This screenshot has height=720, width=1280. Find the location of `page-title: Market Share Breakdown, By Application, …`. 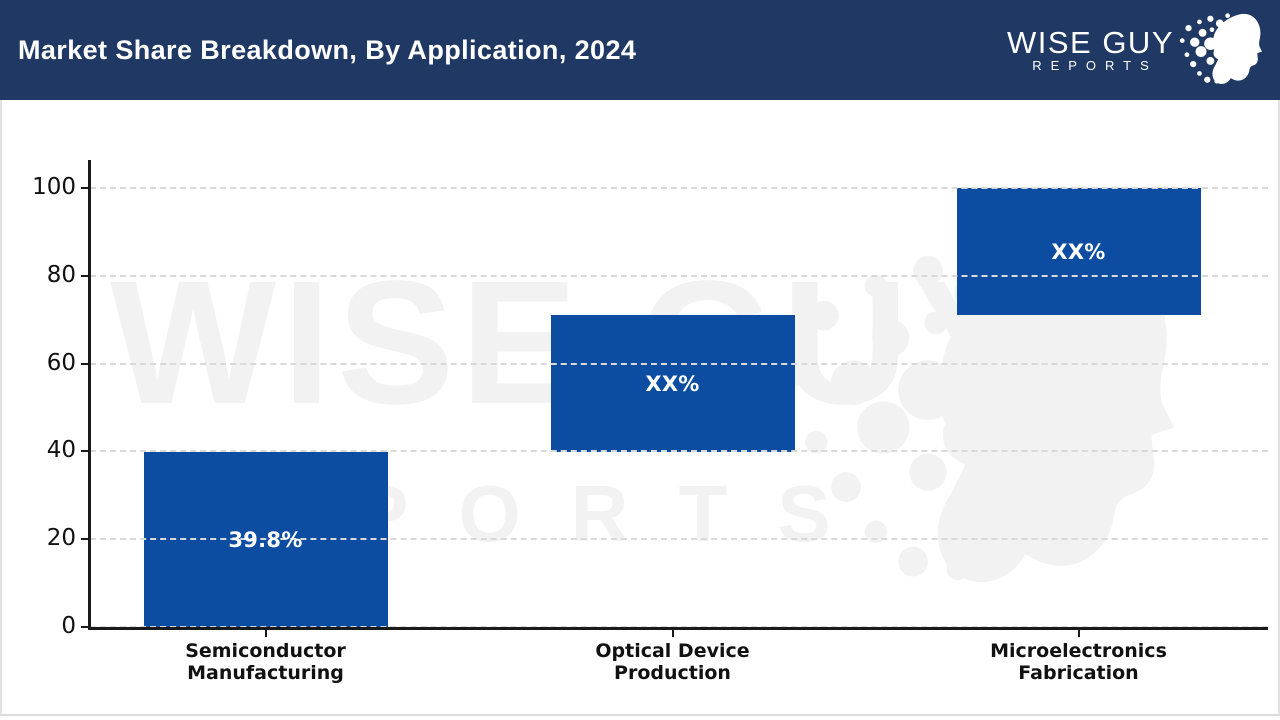

page-title: Market Share Breakdown, By Application, … is located at coordinates (327, 49).